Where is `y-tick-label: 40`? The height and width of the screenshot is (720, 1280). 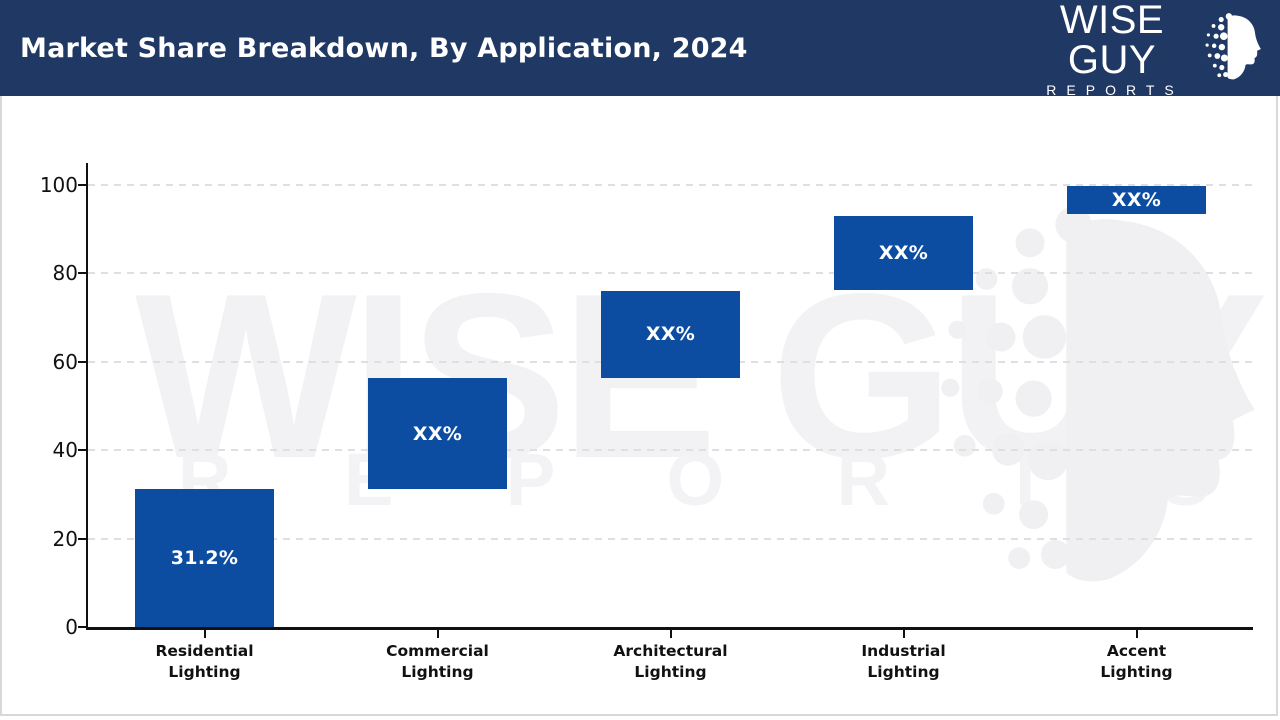 y-tick-label: 40 is located at coordinates (65, 450).